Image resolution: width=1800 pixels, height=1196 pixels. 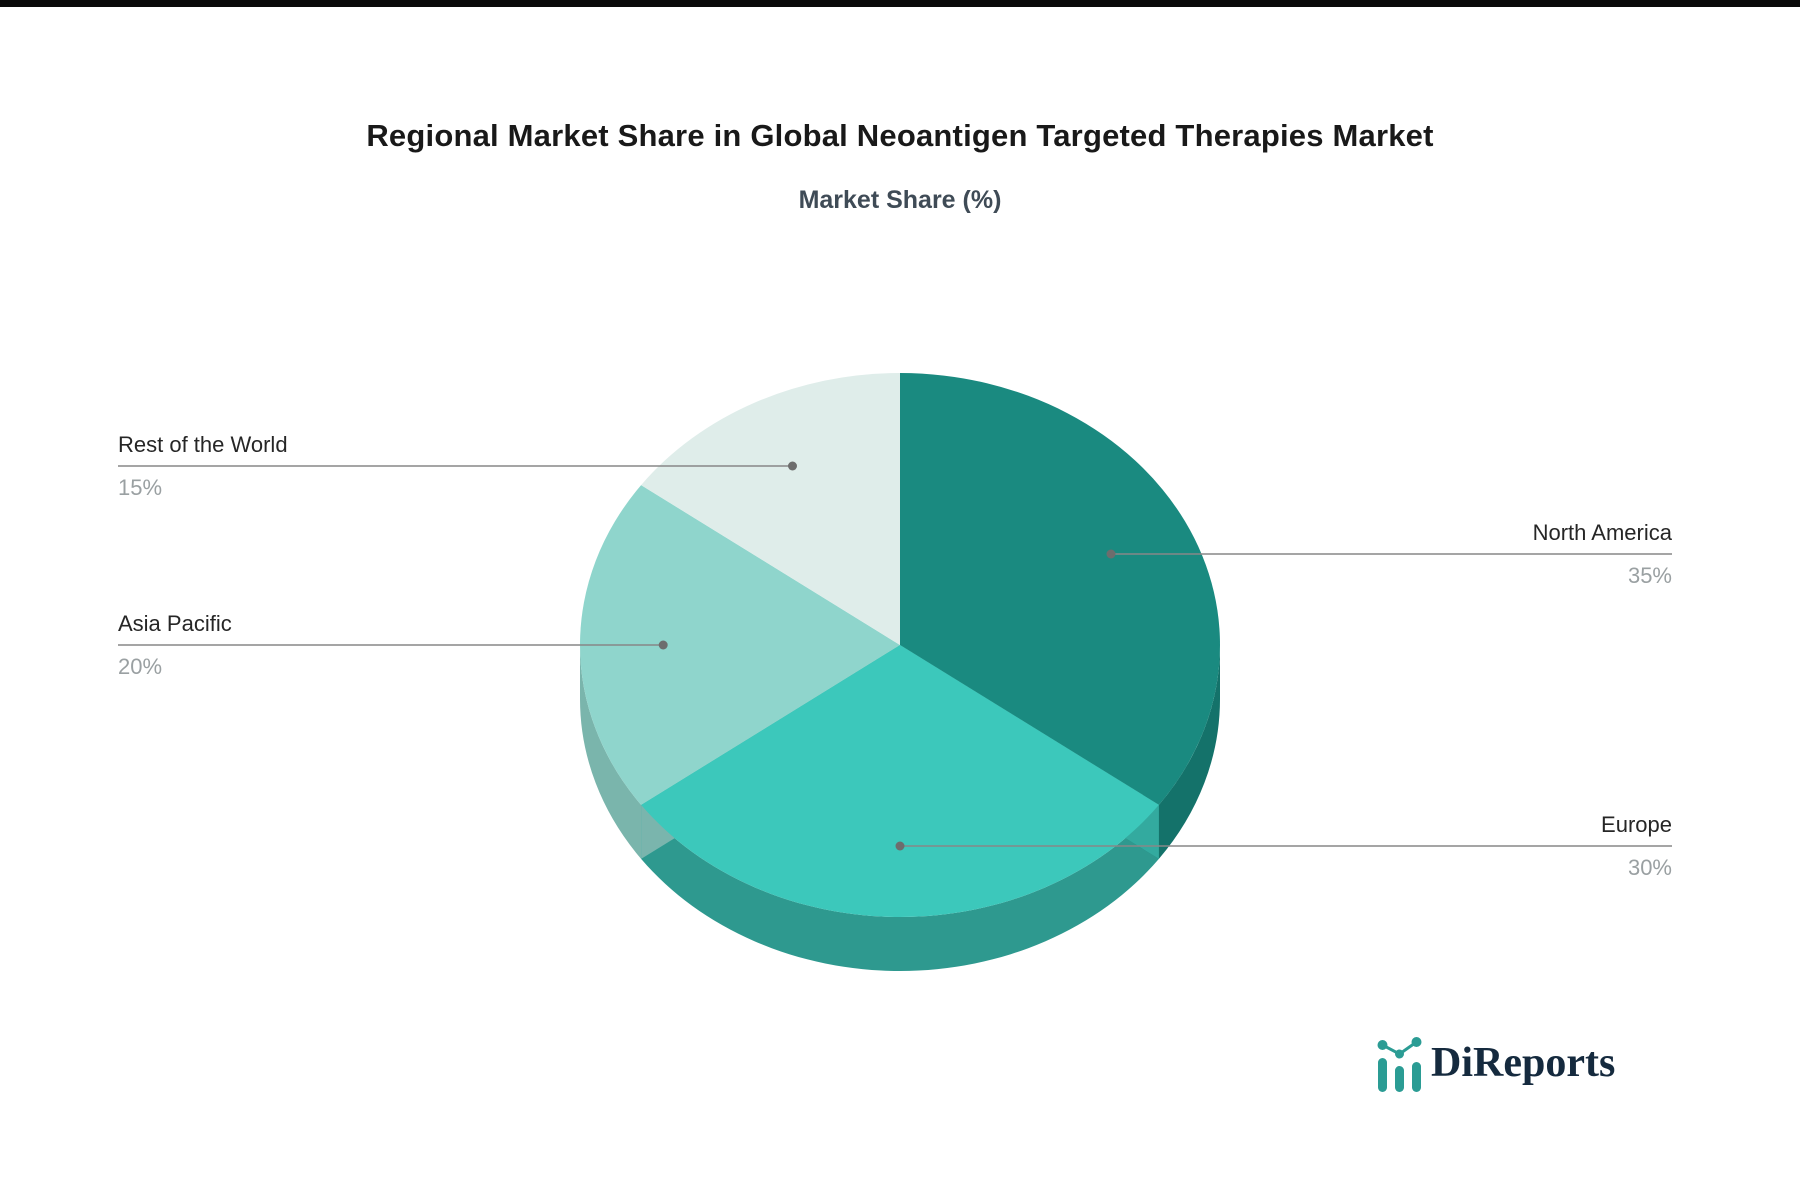 What do you see at coordinates (900, 887) in the screenshot?
I see `pie-slice-side-europe` at bounding box center [900, 887].